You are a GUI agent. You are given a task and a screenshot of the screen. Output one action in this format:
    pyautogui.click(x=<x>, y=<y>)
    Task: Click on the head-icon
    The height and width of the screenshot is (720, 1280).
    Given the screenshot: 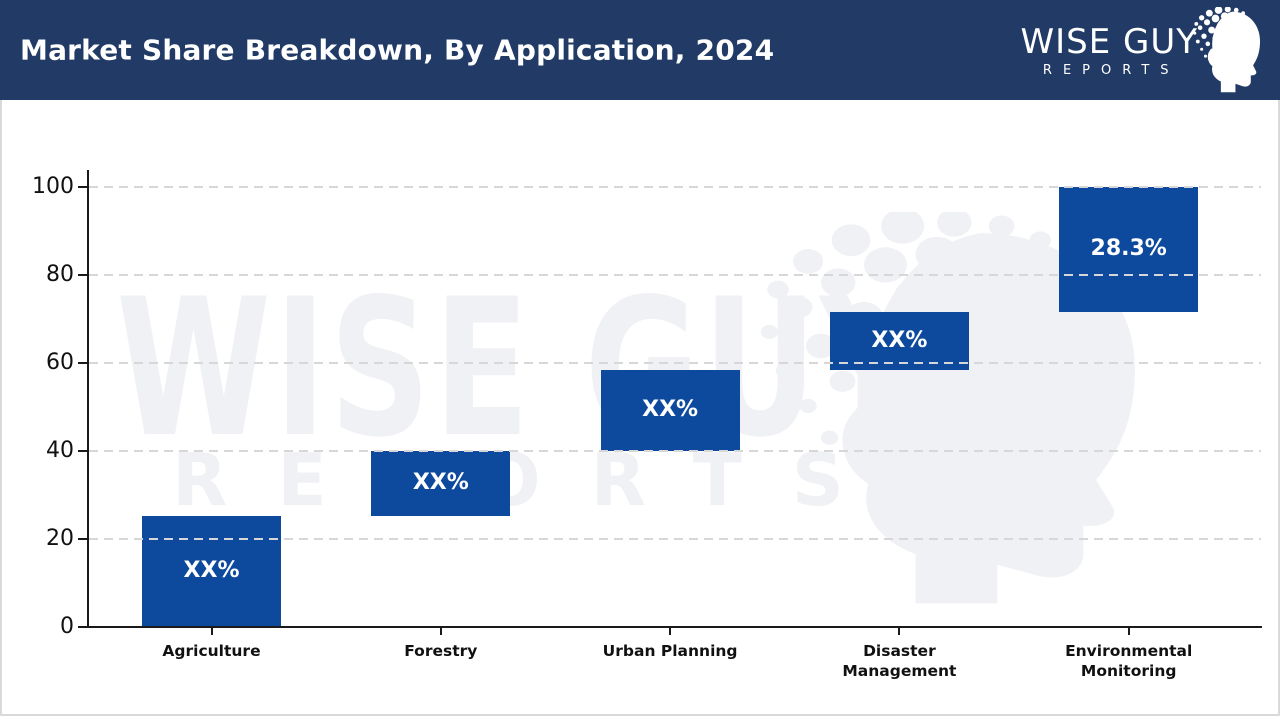 What is the action you would take?
    pyautogui.click(x=1227, y=50)
    